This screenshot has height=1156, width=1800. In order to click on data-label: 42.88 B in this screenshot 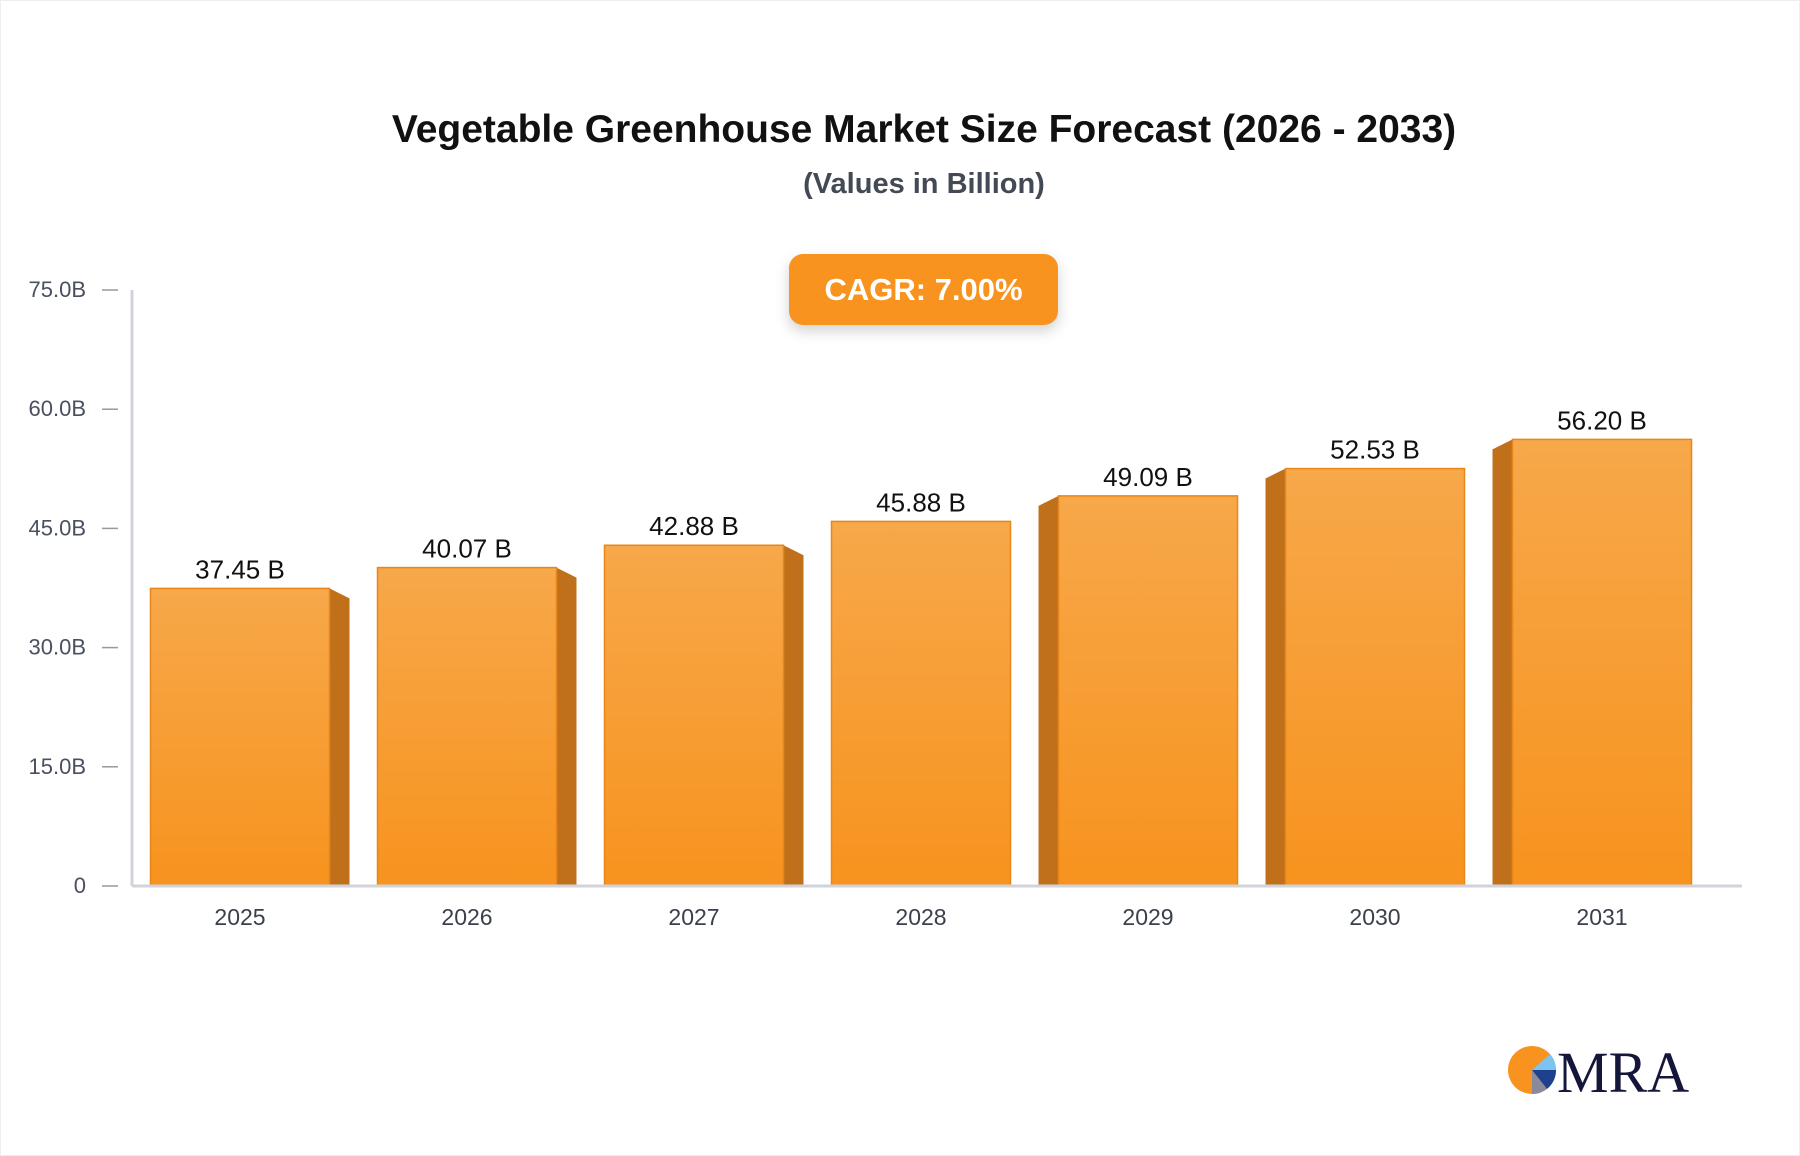, I will do `click(694, 526)`.